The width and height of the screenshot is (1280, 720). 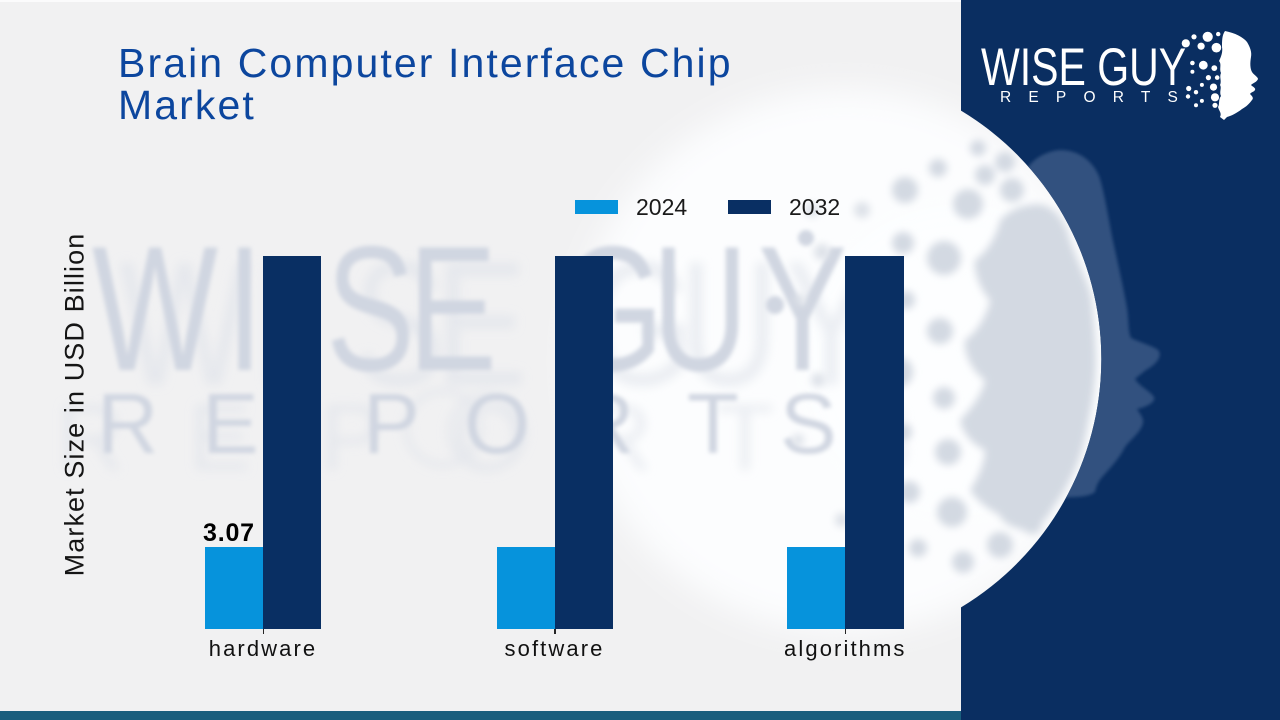 I want to click on svg-text: WISE GUY, so click(x=1083, y=67).